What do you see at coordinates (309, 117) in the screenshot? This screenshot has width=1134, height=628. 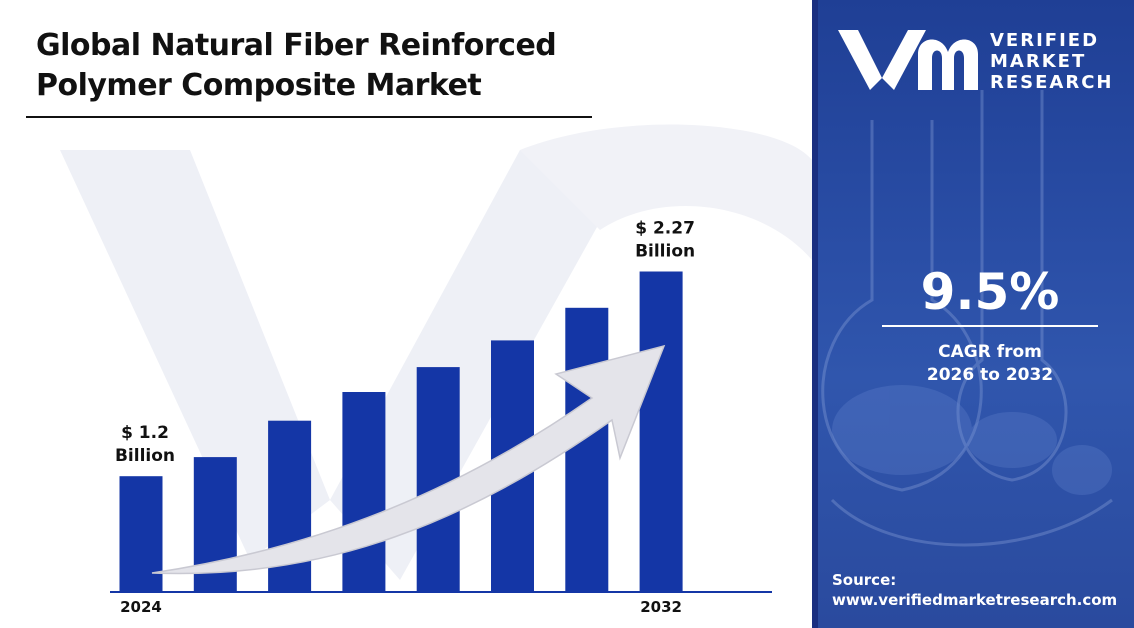 I see `title-underline` at bounding box center [309, 117].